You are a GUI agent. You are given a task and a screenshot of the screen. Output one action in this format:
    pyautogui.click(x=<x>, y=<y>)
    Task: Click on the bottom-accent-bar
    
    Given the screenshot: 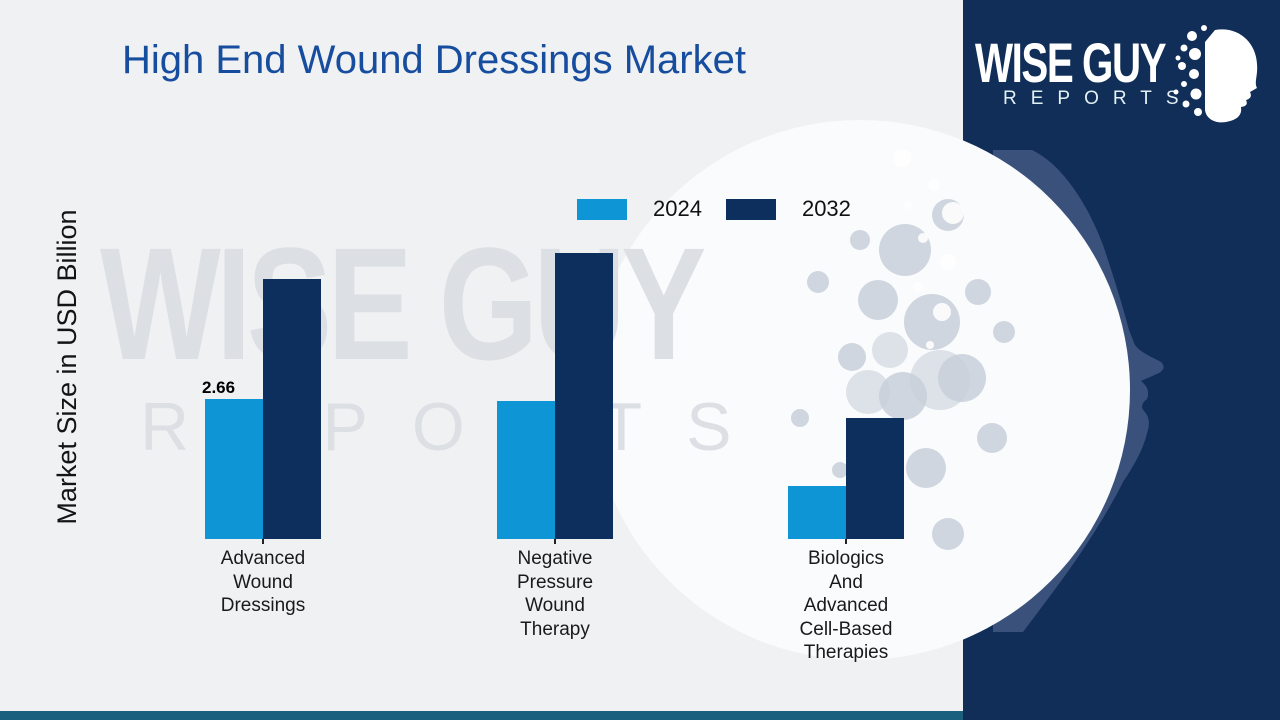 What is the action you would take?
    pyautogui.click(x=481, y=715)
    